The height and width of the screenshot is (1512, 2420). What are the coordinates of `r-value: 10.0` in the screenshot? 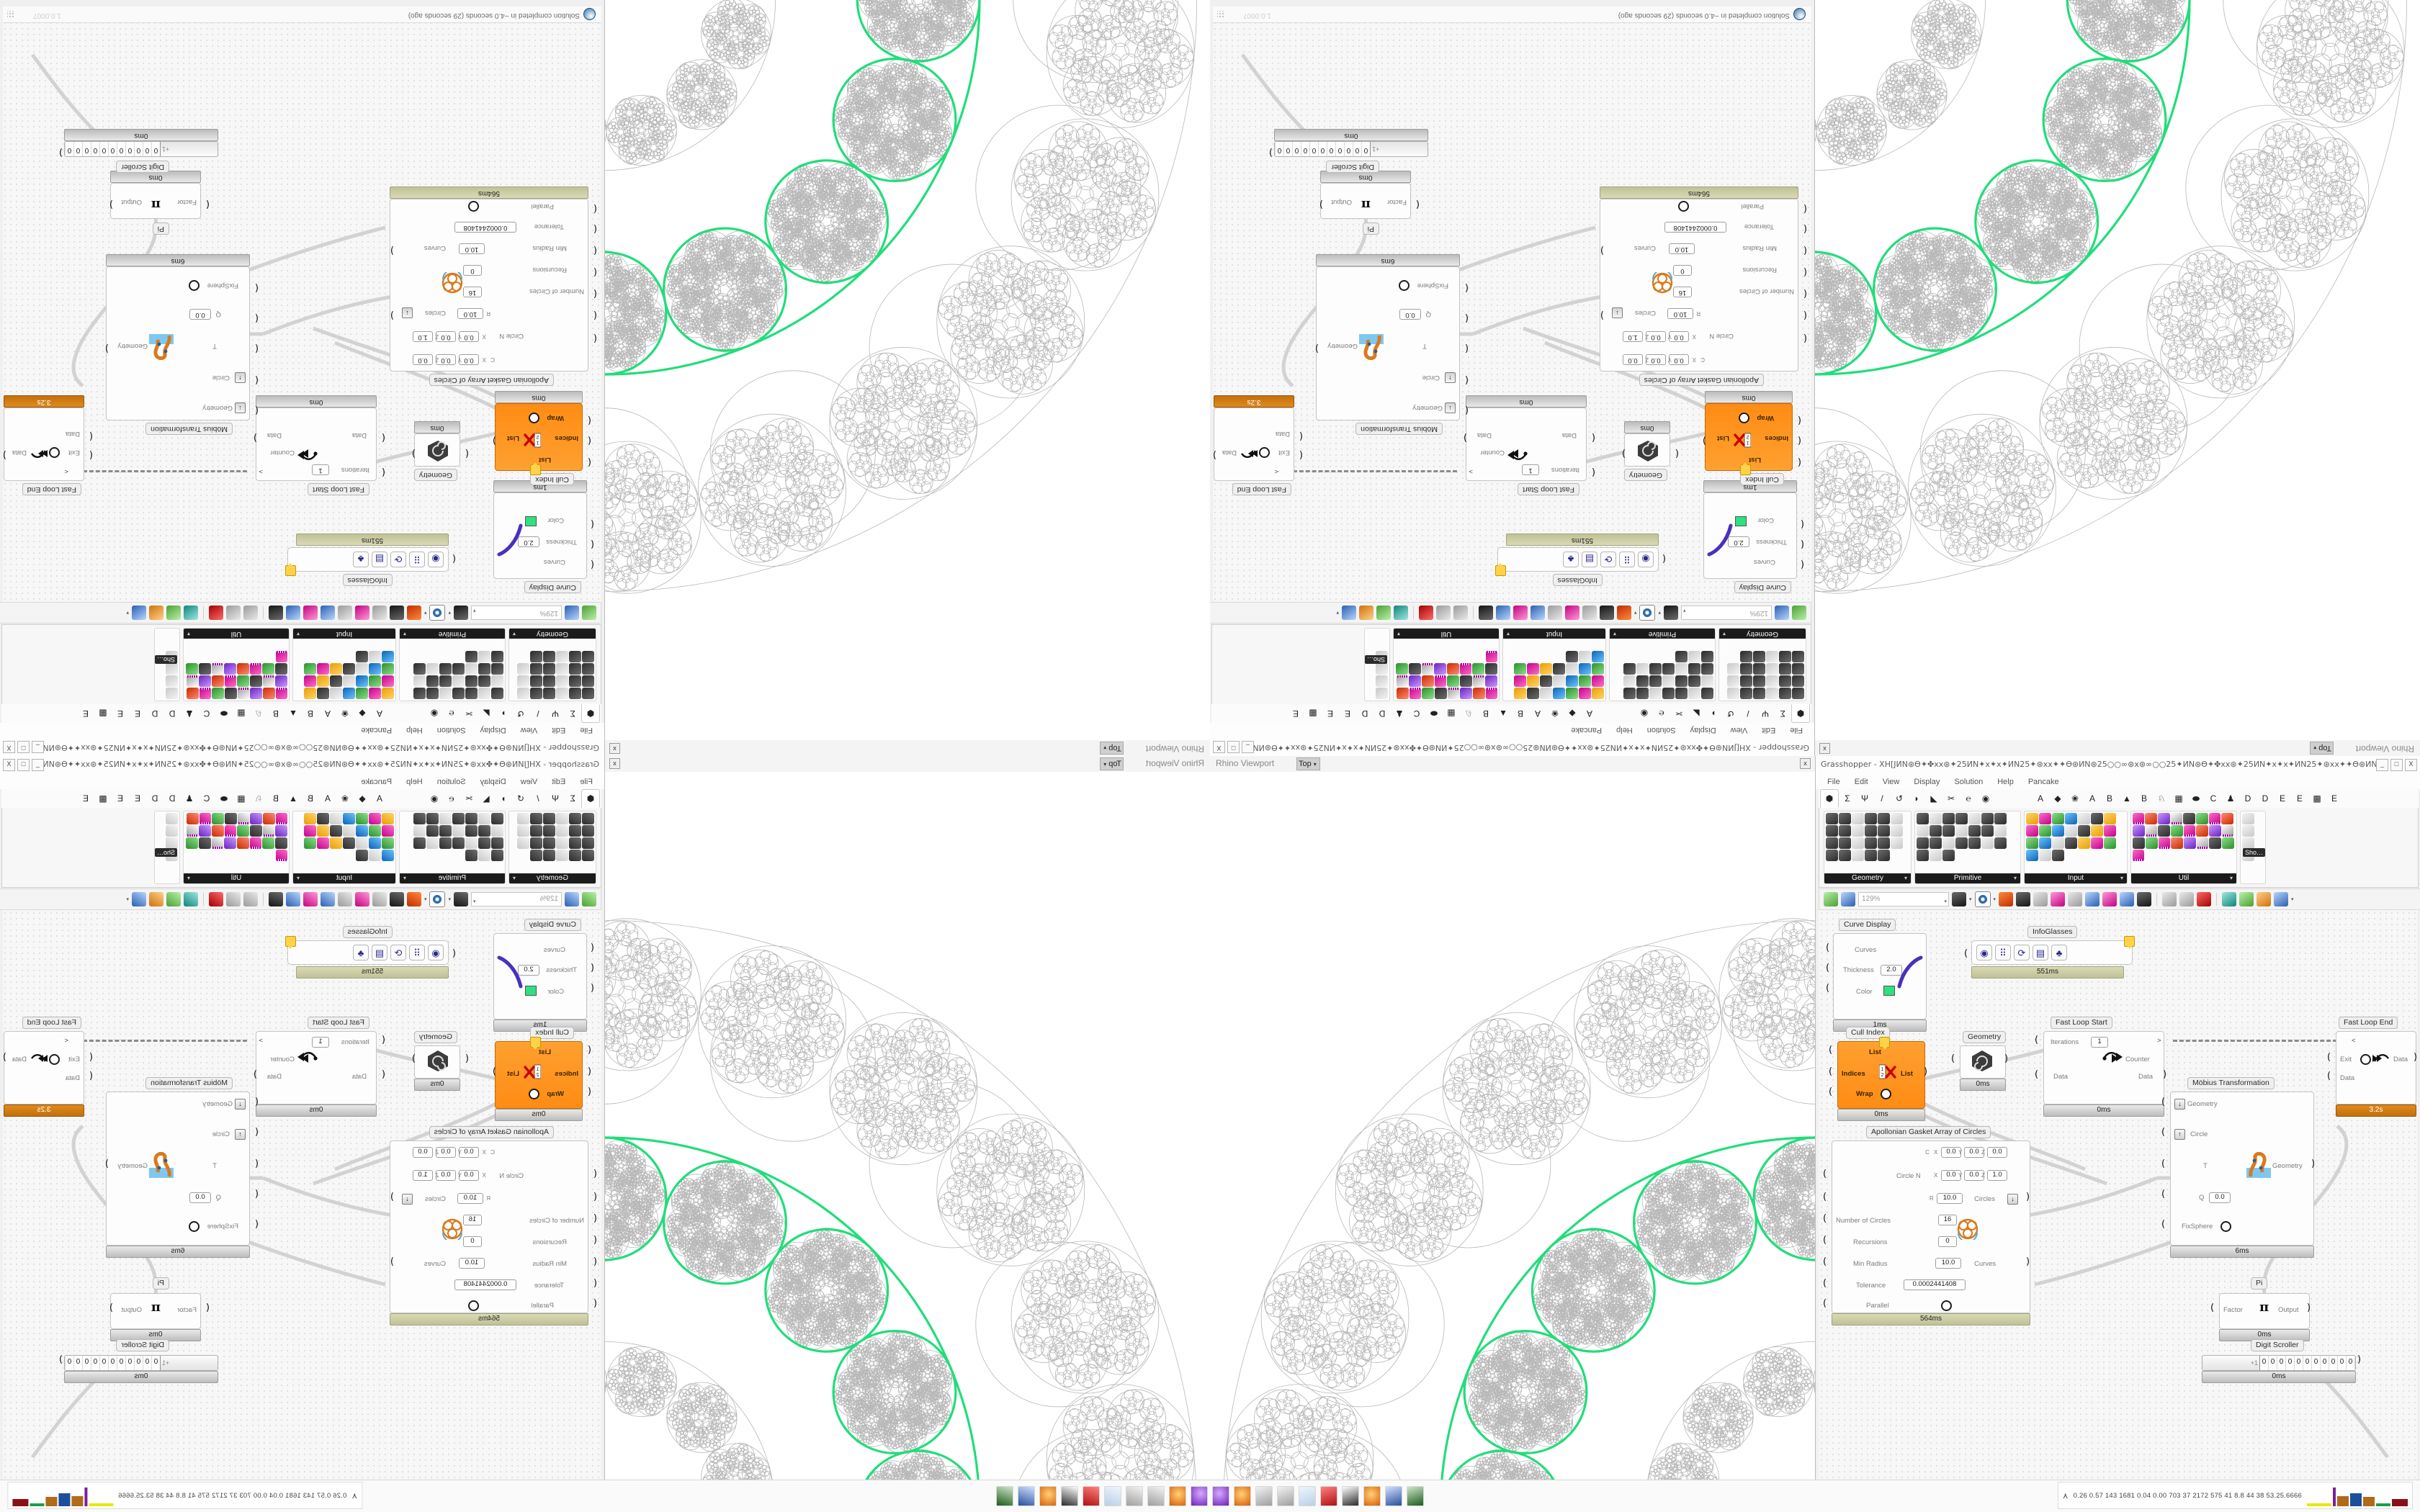 It's located at (470, 313).